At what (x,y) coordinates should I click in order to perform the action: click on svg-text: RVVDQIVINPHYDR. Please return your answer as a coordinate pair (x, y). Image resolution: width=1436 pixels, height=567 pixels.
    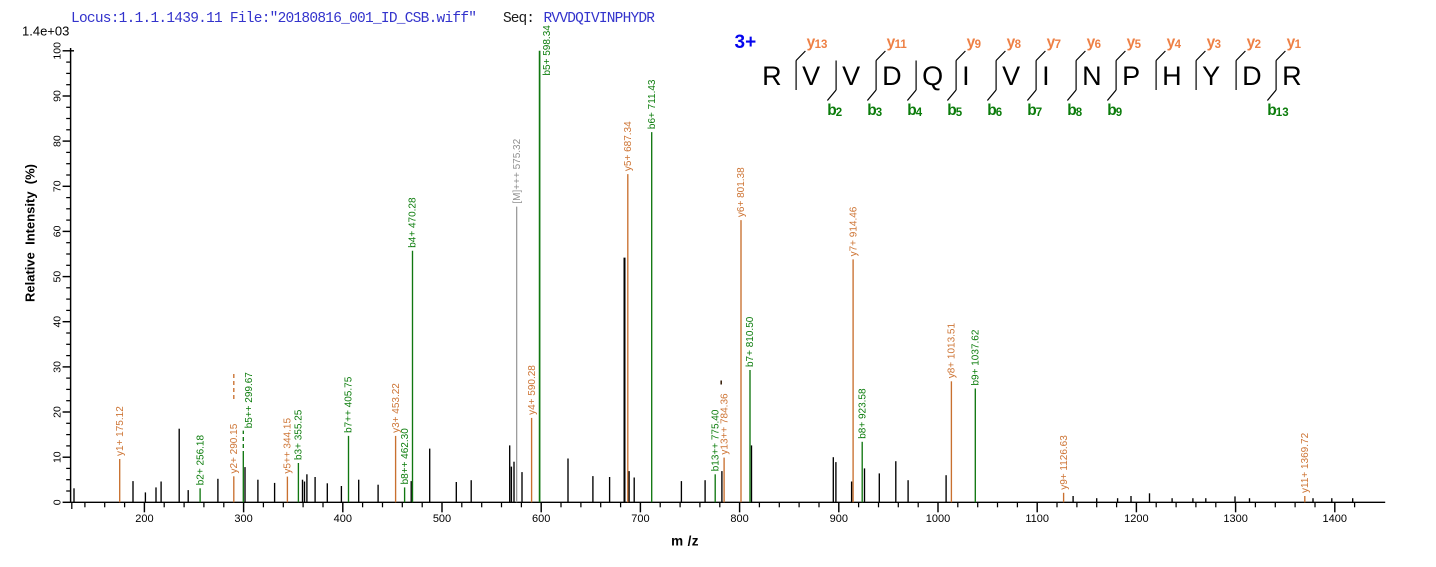
    Looking at the image, I should click on (600, 19).